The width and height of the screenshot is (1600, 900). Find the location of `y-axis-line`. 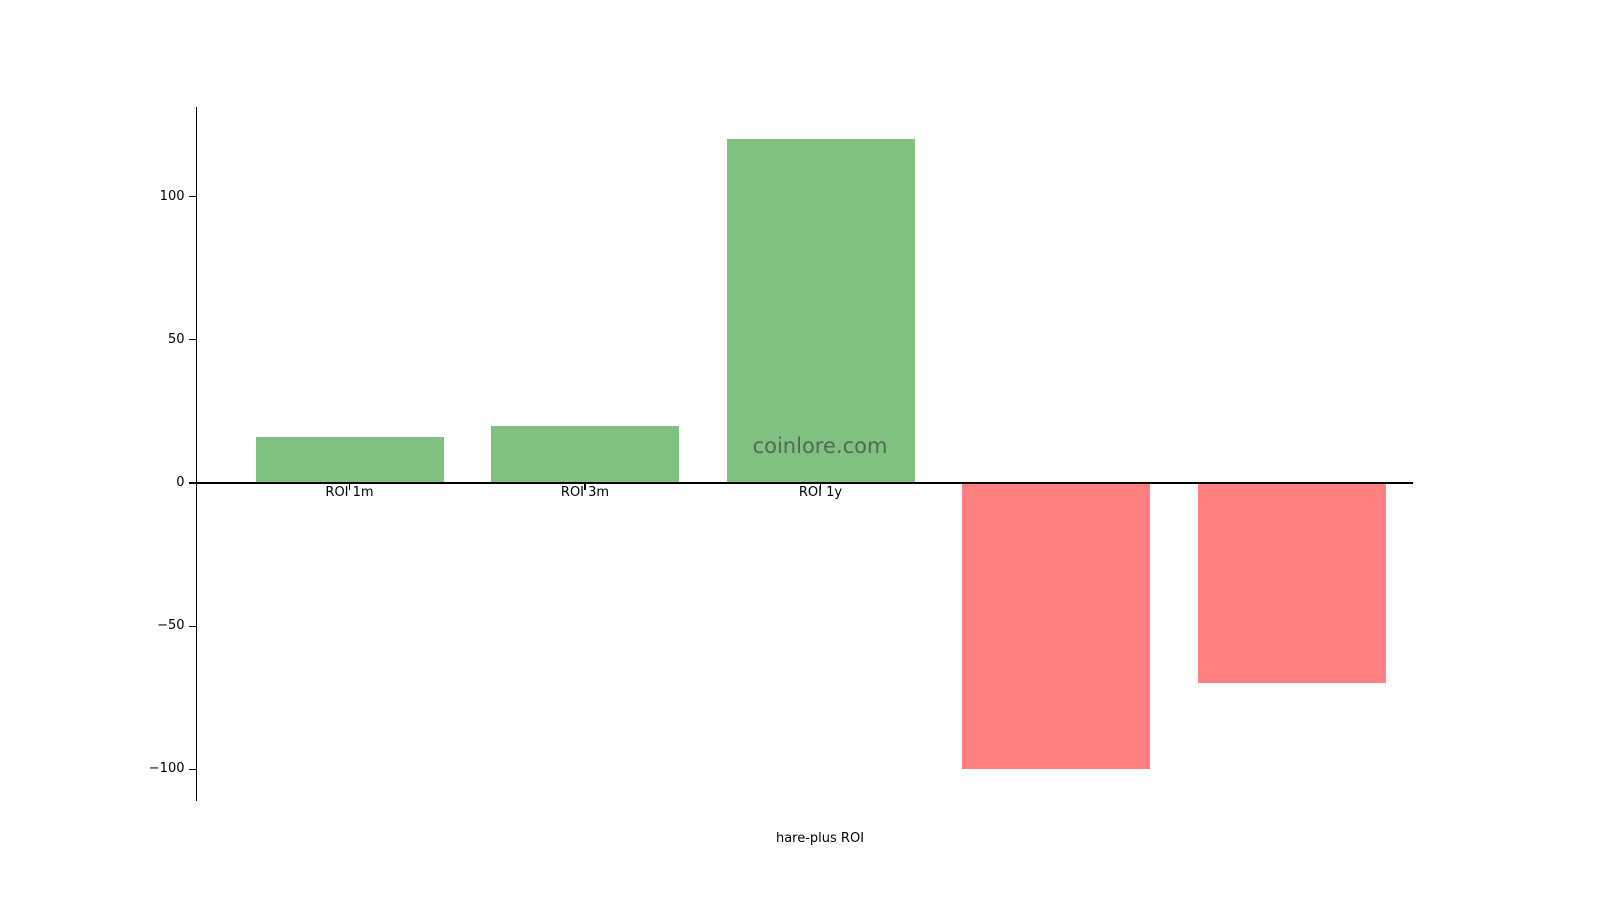

y-axis-line is located at coordinates (196, 454).